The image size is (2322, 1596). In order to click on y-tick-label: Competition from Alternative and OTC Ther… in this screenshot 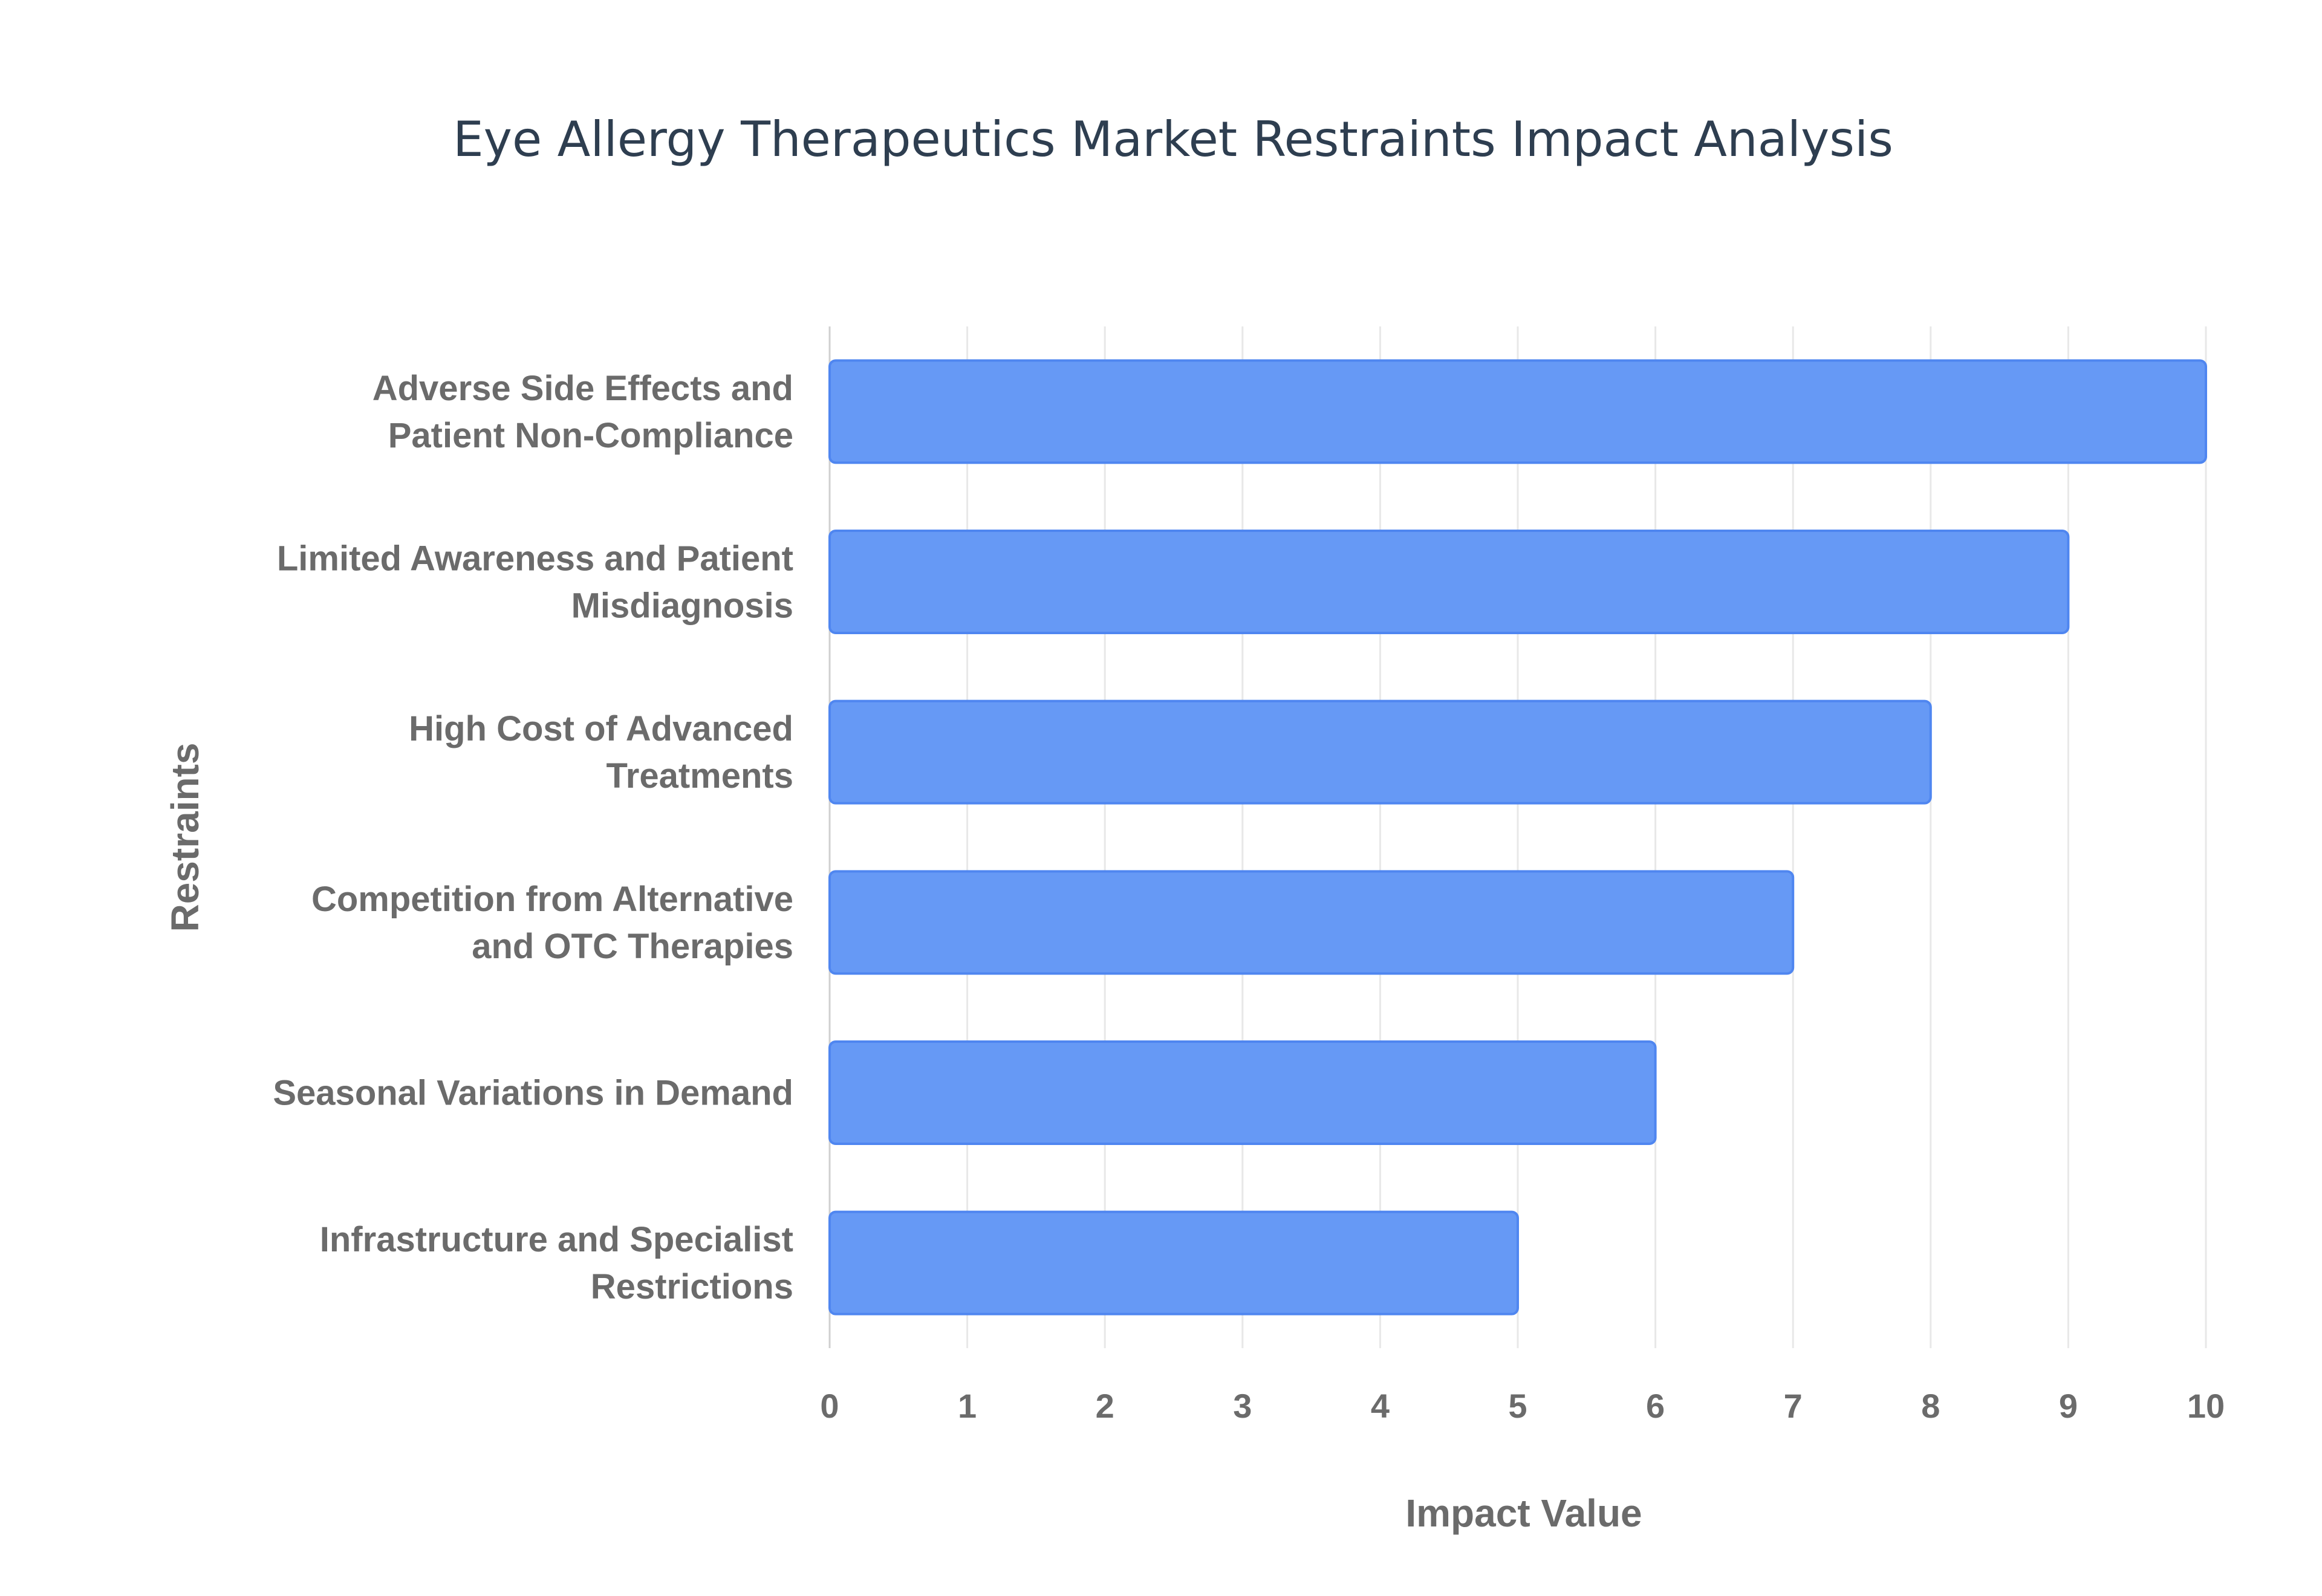, I will do `click(552, 923)`.